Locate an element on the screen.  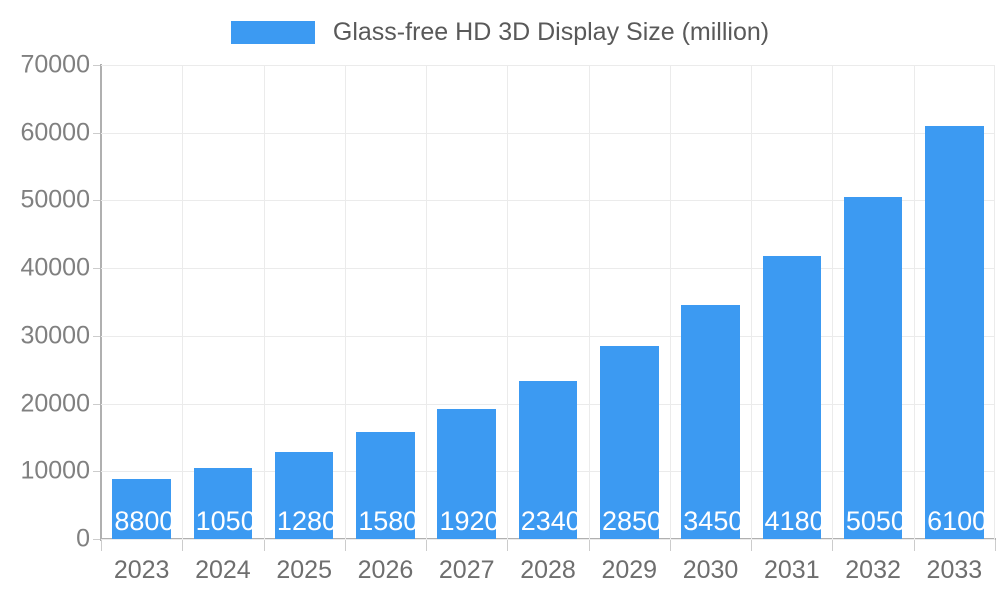
bar-data-label: 50500 is located at coordinates (874, 521).